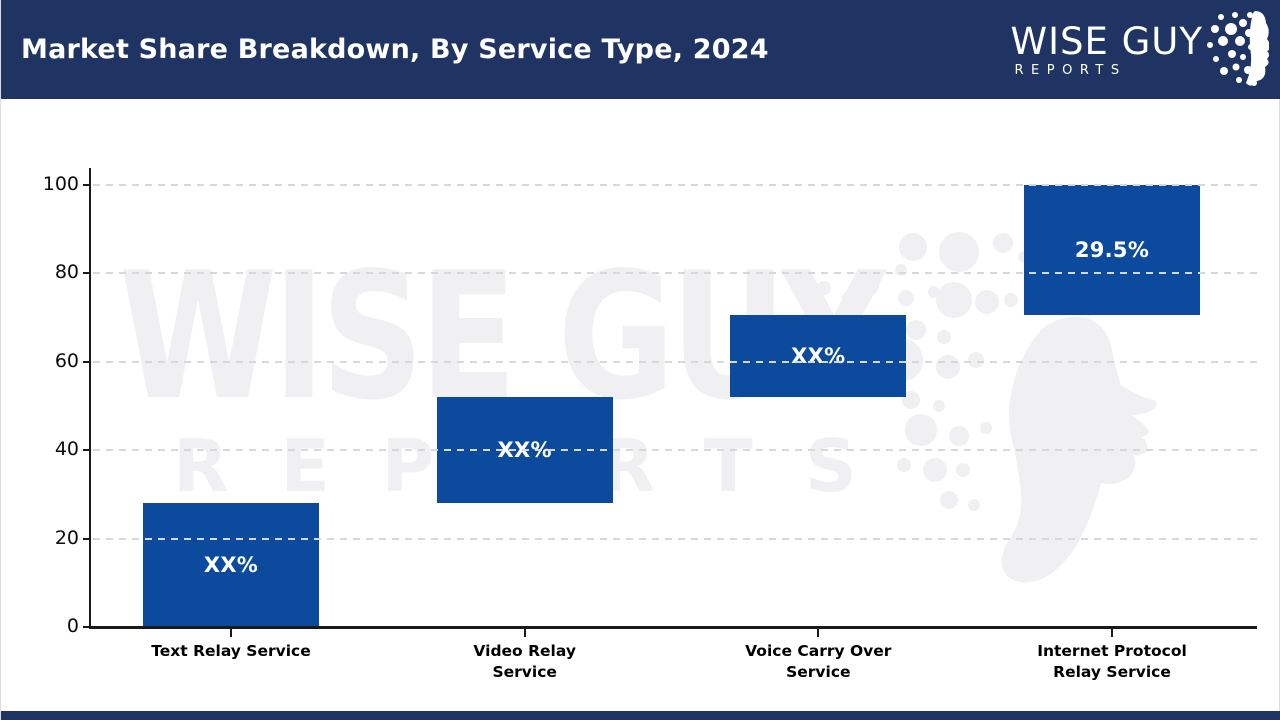 The height and width of the screenshot is (720, 1280). I want to click on x-category-label-line: Text Relay Service, so click(231, 651).